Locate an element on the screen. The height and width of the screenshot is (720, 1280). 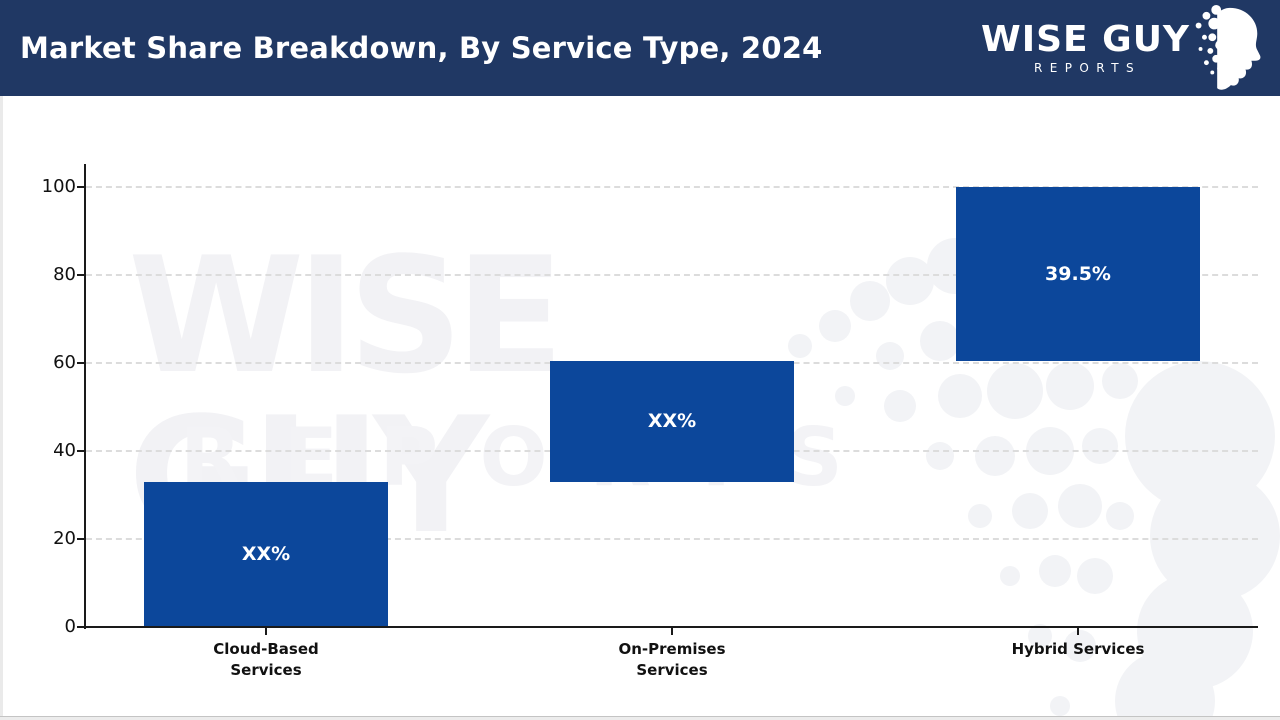
bottom-border-strip is located at coordinates (640, 718).